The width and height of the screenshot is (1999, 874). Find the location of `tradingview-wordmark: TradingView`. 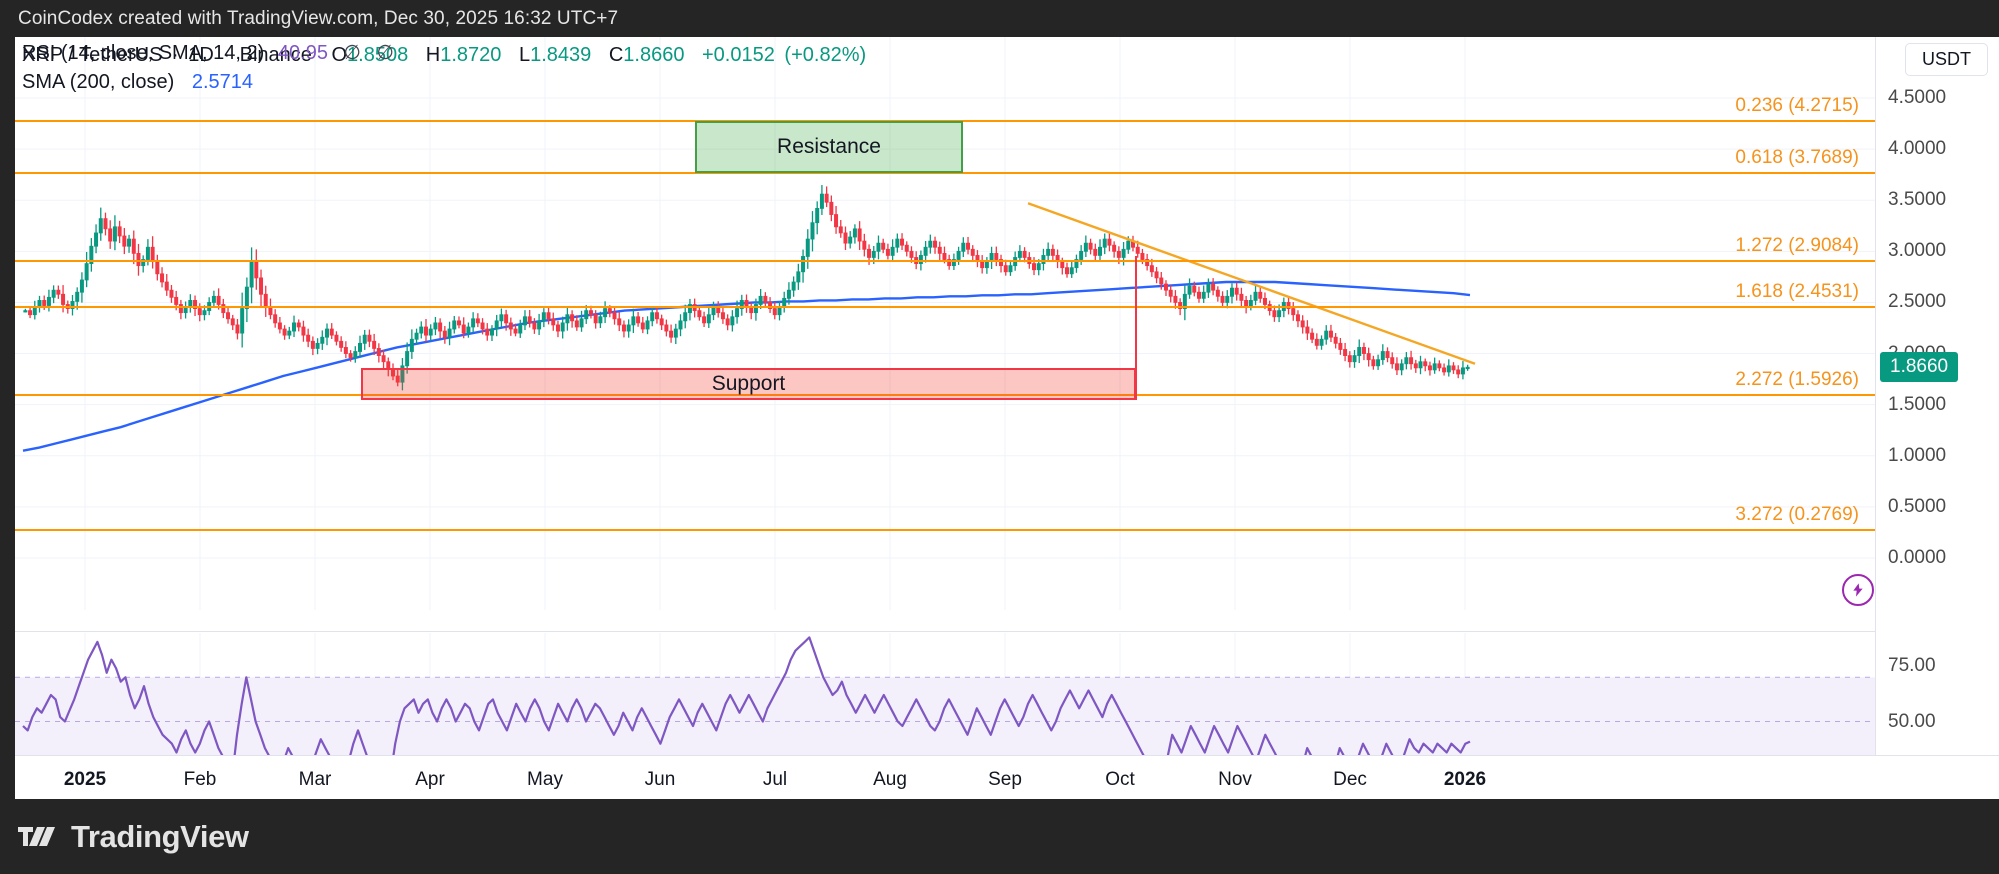

tradingview-wordmark: TradingView is located at coordinates (160, 836).